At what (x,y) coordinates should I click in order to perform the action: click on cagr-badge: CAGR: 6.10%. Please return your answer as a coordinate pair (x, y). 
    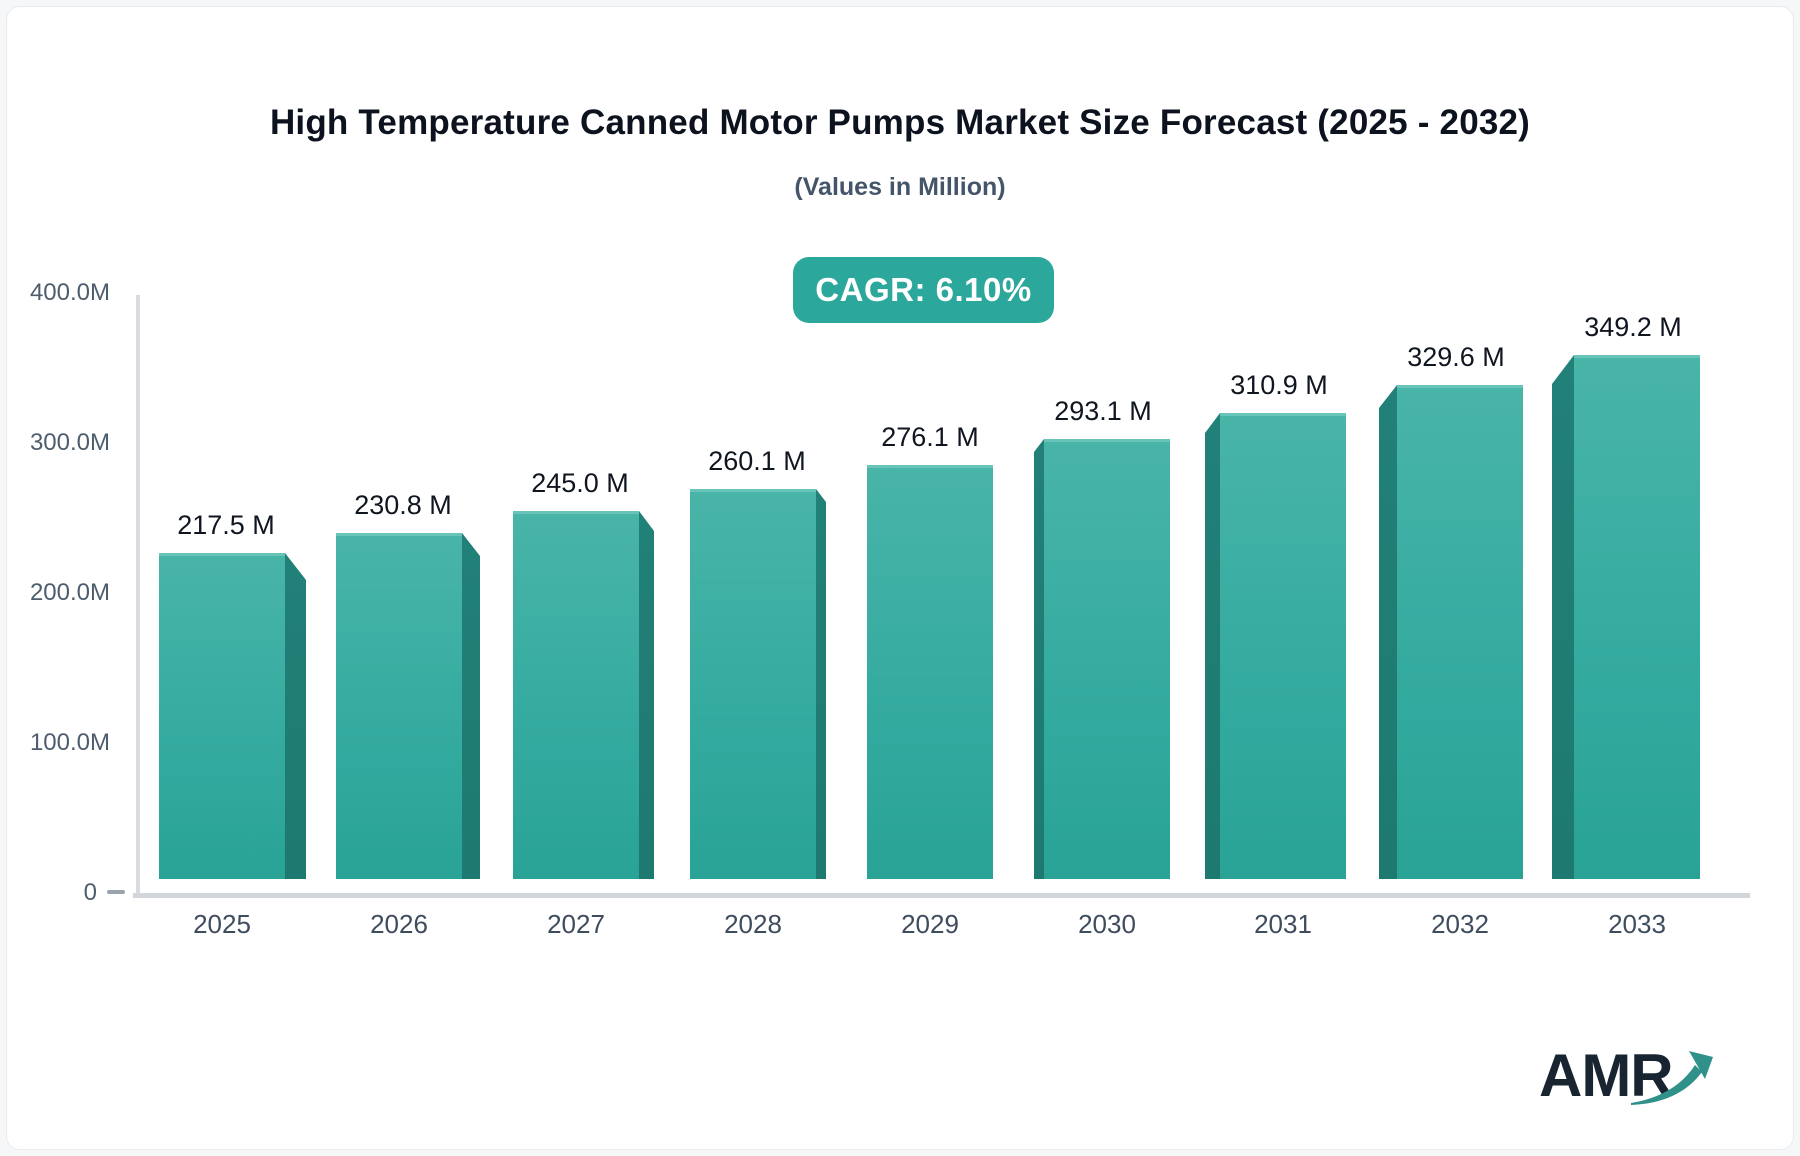
    Looking at the image, I should click on (923, 290).